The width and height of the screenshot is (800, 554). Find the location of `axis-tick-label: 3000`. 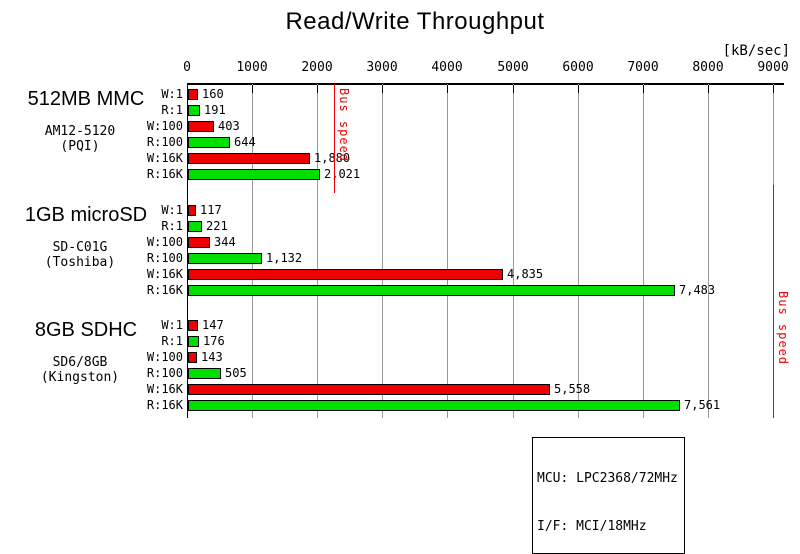

axis-tick-label: 3000 is located at coordinates (382, 67).